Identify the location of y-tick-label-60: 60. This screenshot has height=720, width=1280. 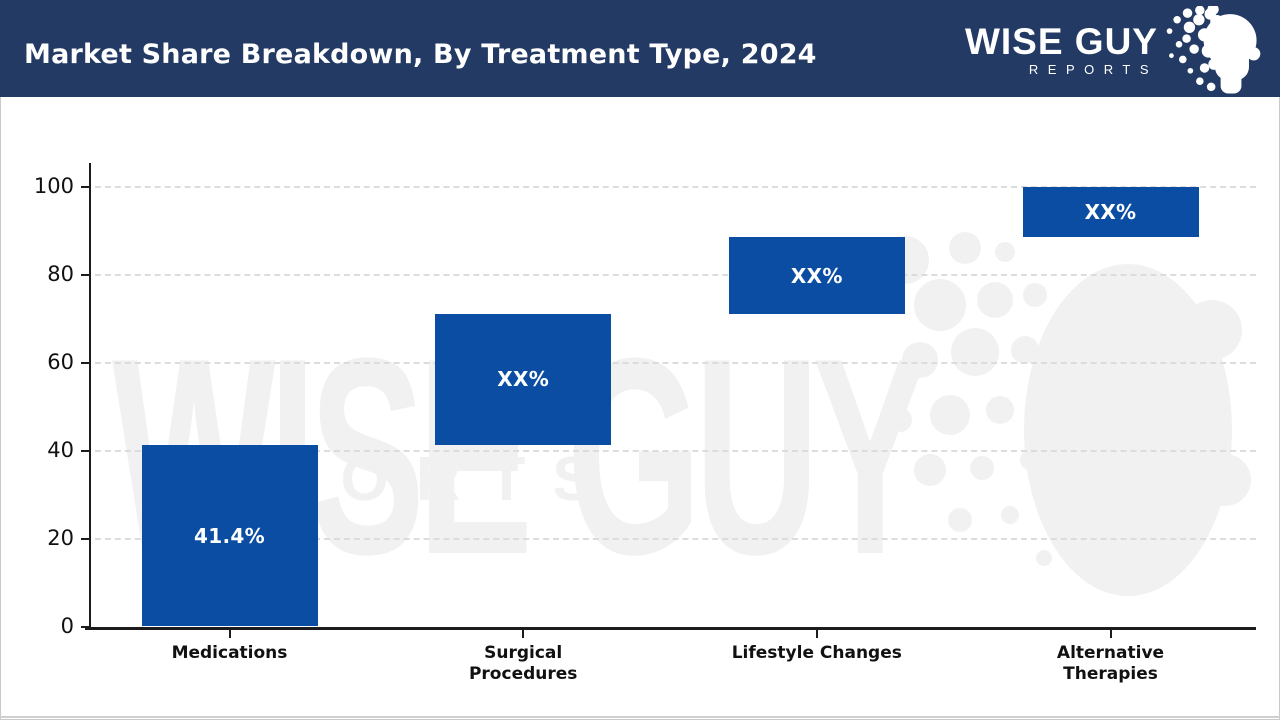
(60, 361).